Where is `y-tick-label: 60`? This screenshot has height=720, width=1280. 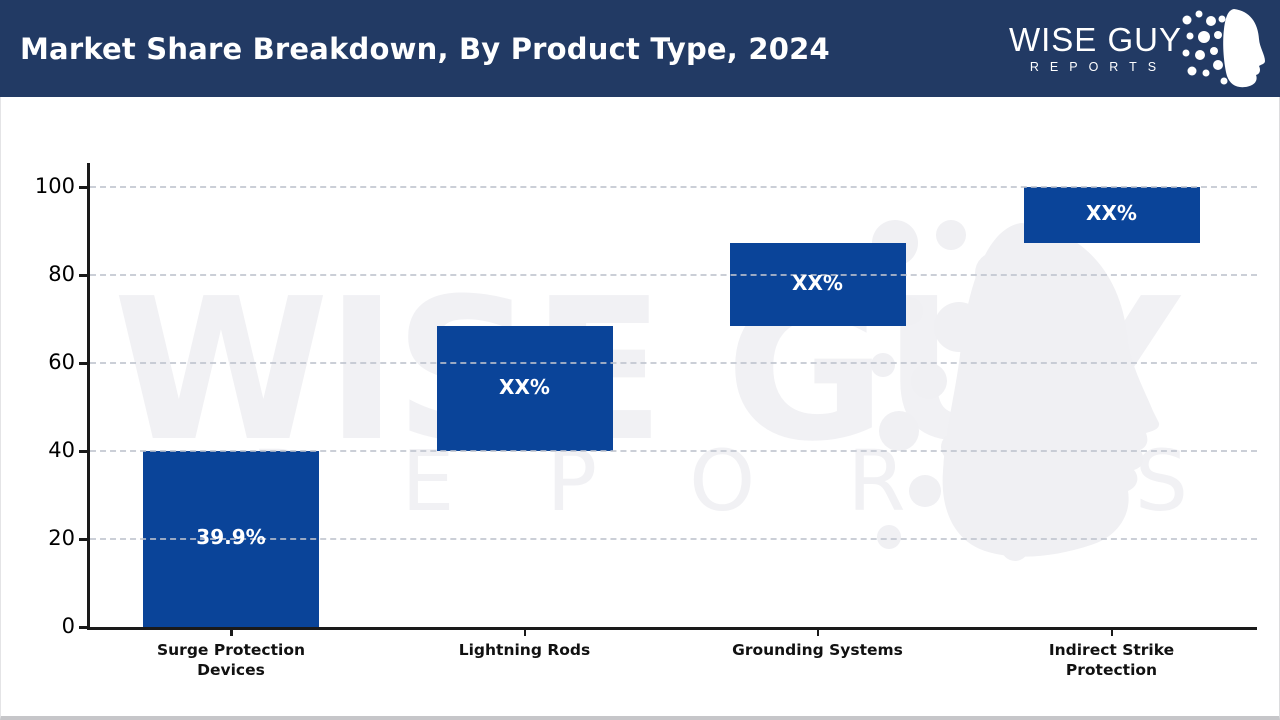
y-tick-label: 60 is located at coordinates (61, 362).